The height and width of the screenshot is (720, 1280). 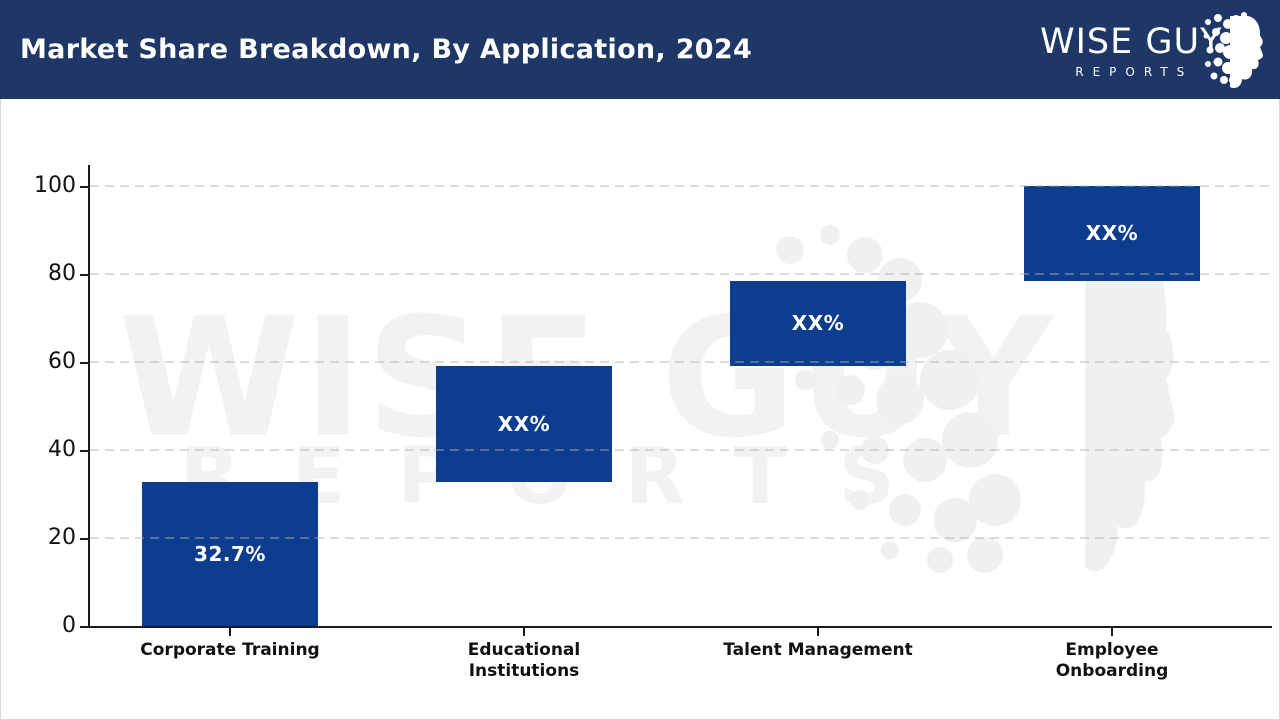 What do you see at coordinates (524, 632) in the screenshot?
I see `x-tick-educational-institutions` at bounding box center [524, 632].